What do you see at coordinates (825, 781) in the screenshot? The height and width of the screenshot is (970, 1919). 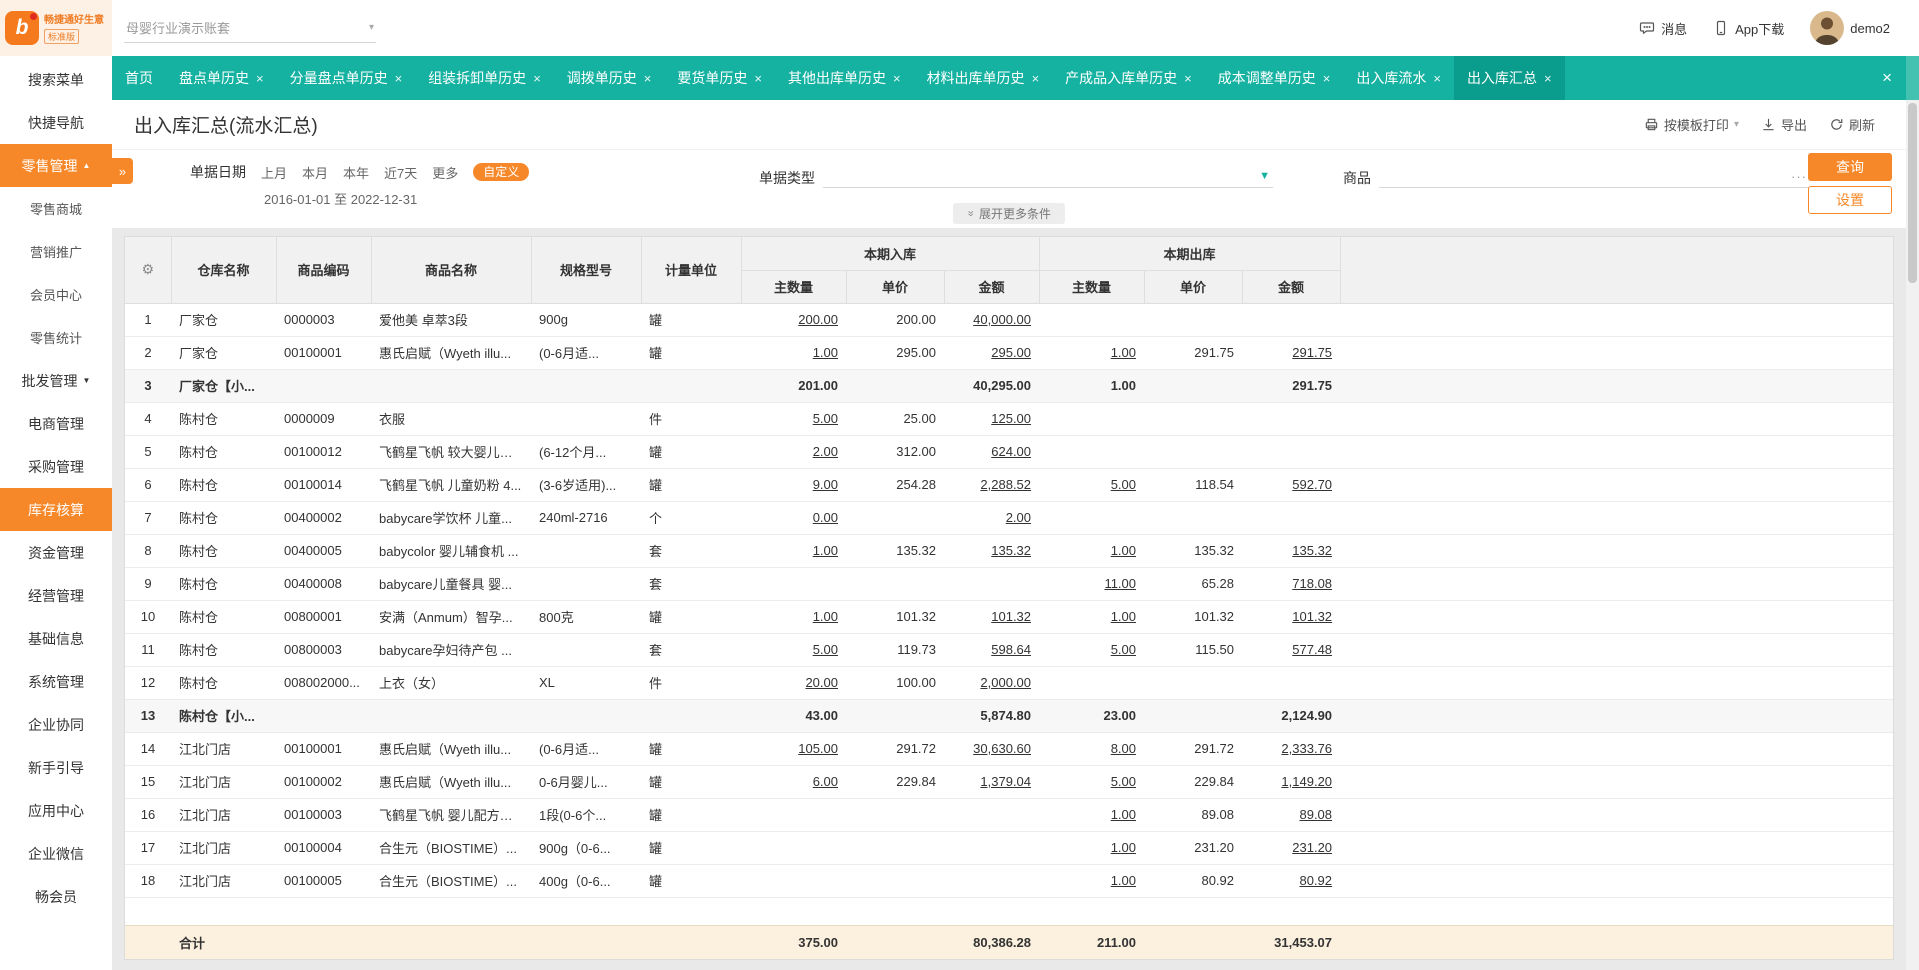 I see `value-link: 6.00` at bounding box center [825, 781].